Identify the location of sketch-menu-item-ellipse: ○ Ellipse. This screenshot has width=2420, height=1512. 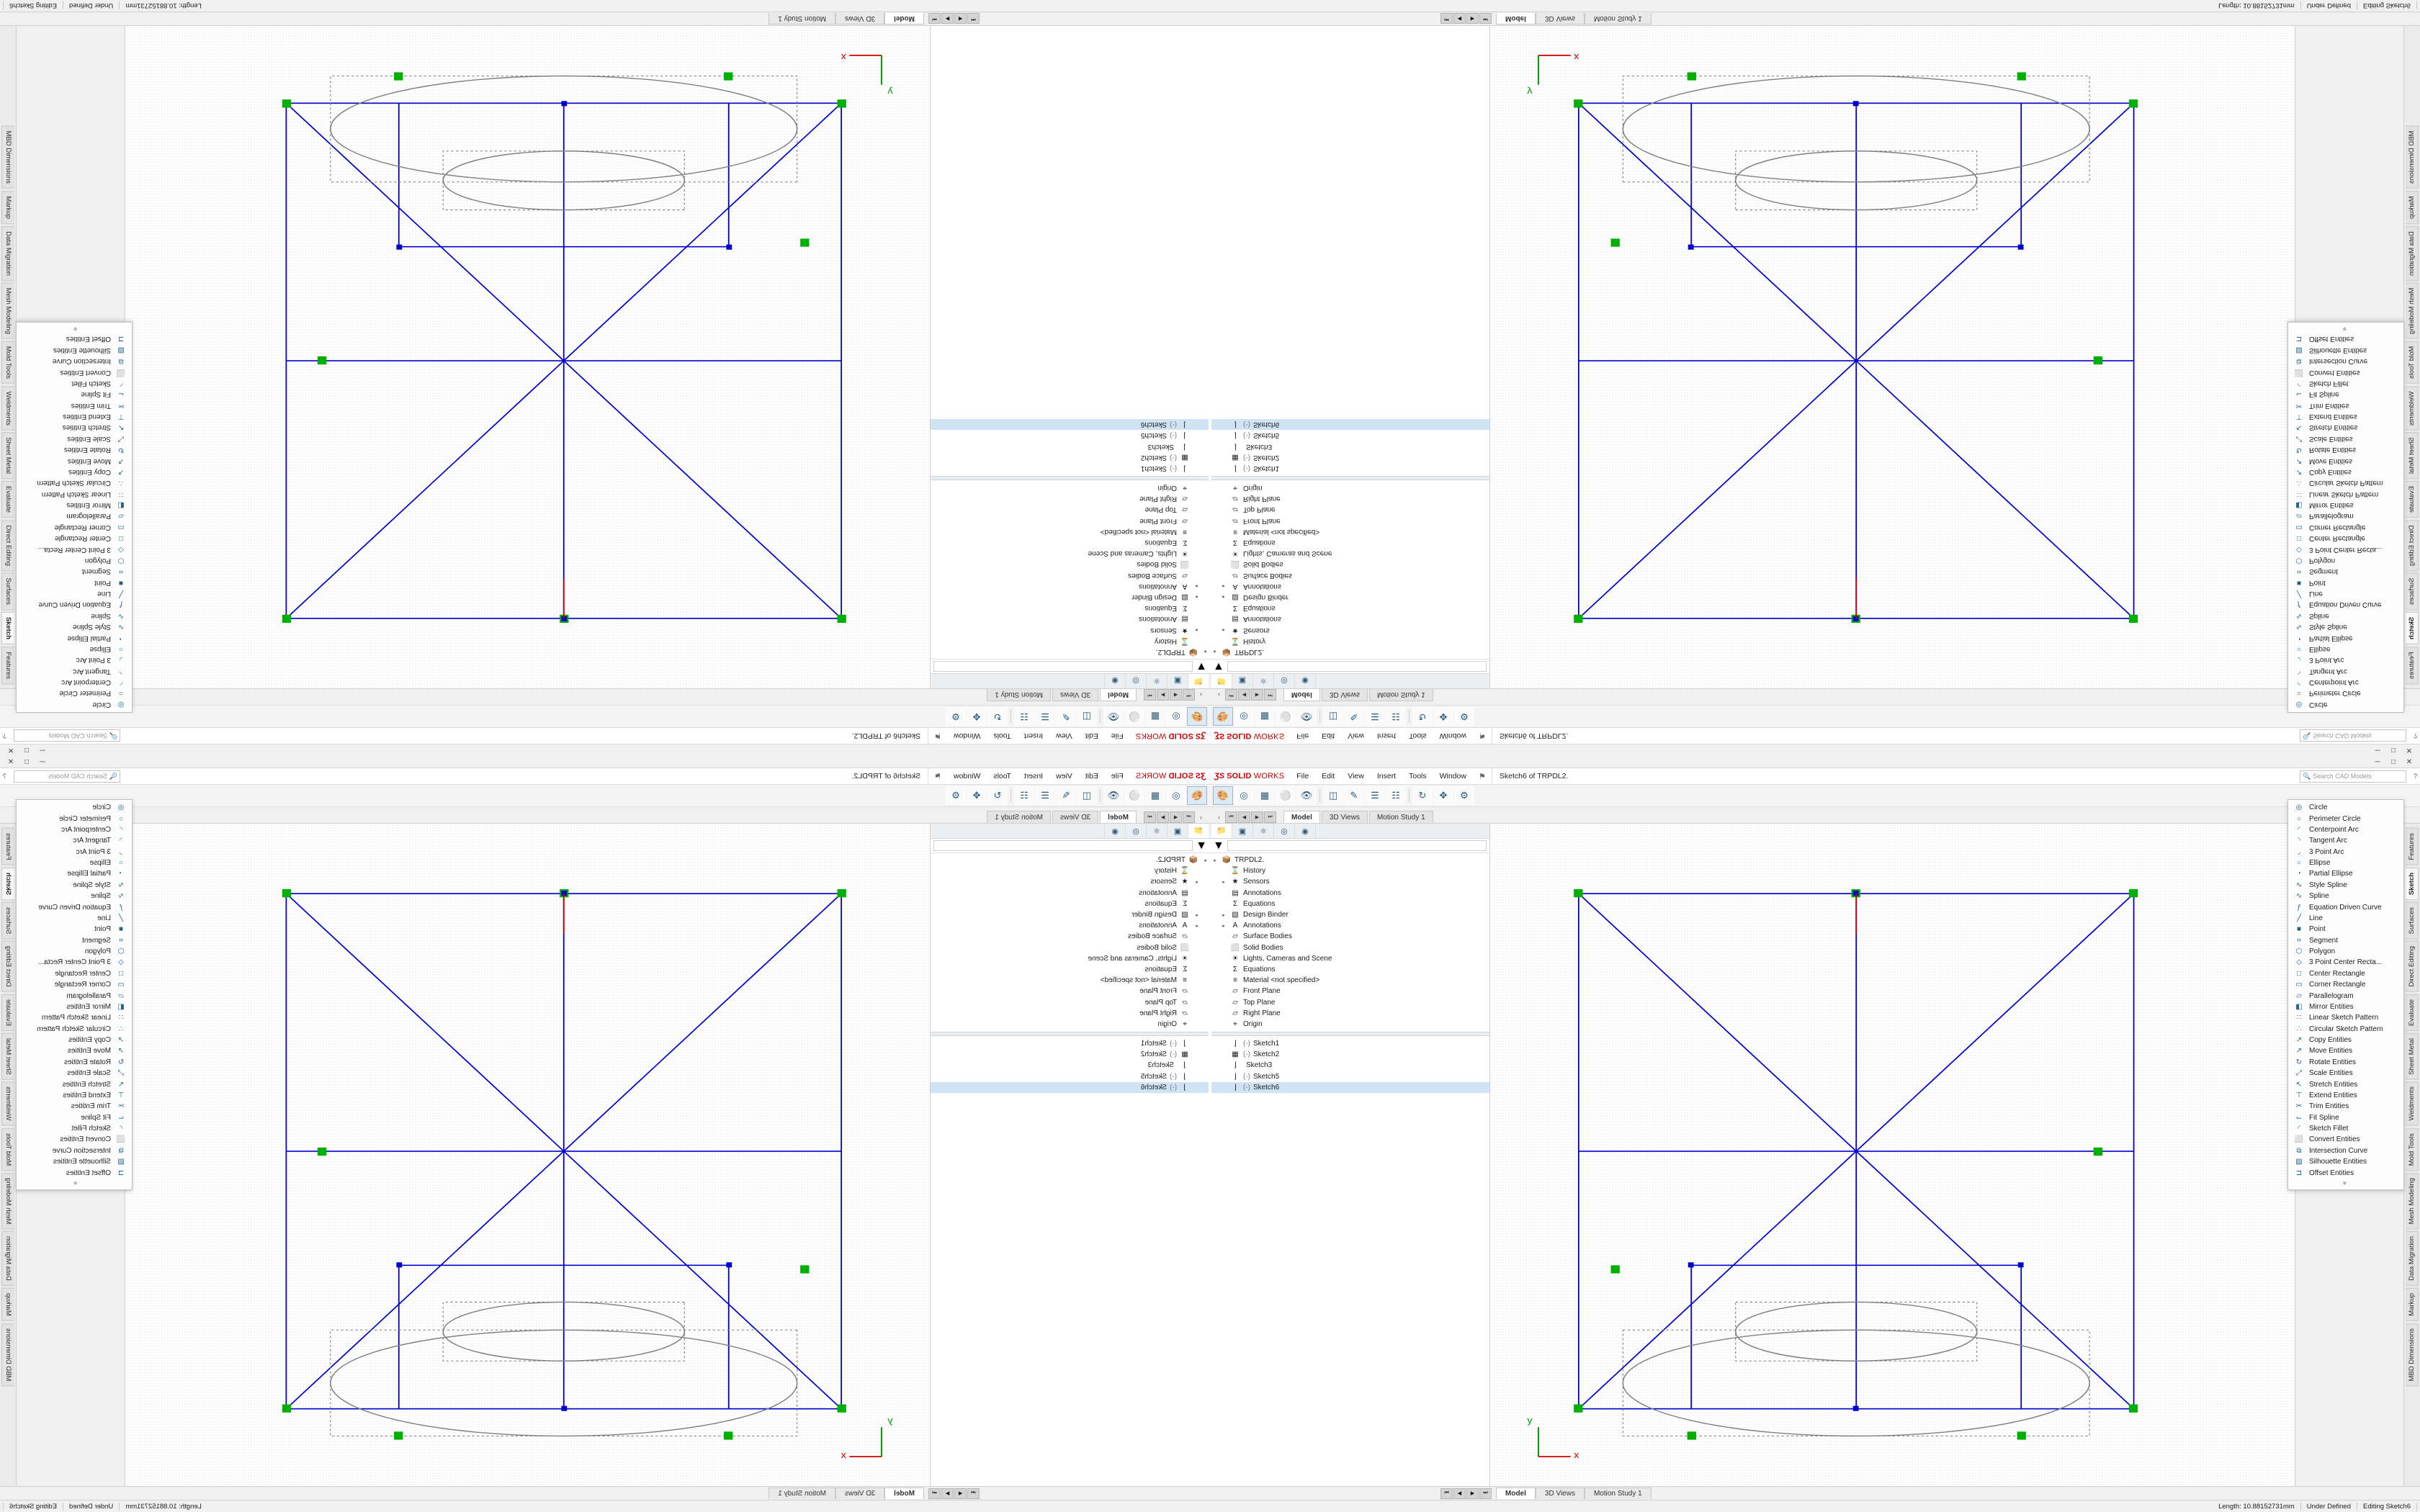
(74, 649).